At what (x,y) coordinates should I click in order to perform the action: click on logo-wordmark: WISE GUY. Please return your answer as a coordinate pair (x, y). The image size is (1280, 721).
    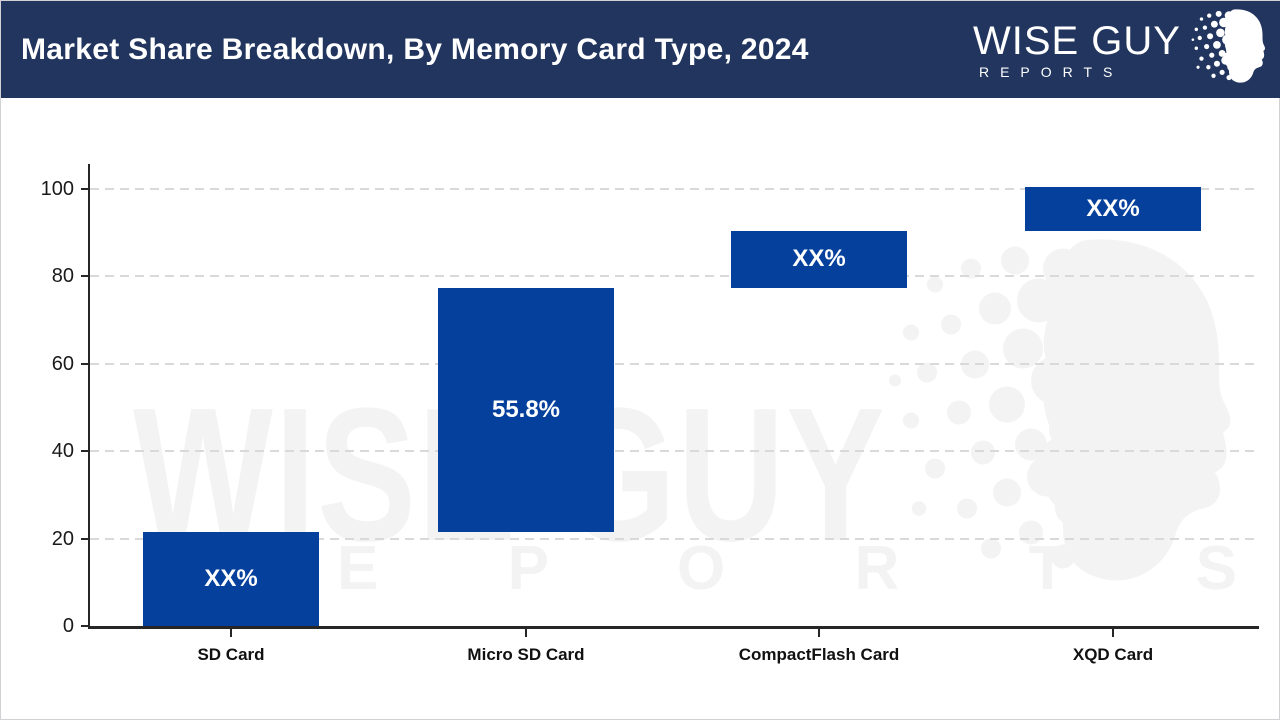
    Looking at the image, I should click on (1076, 40).